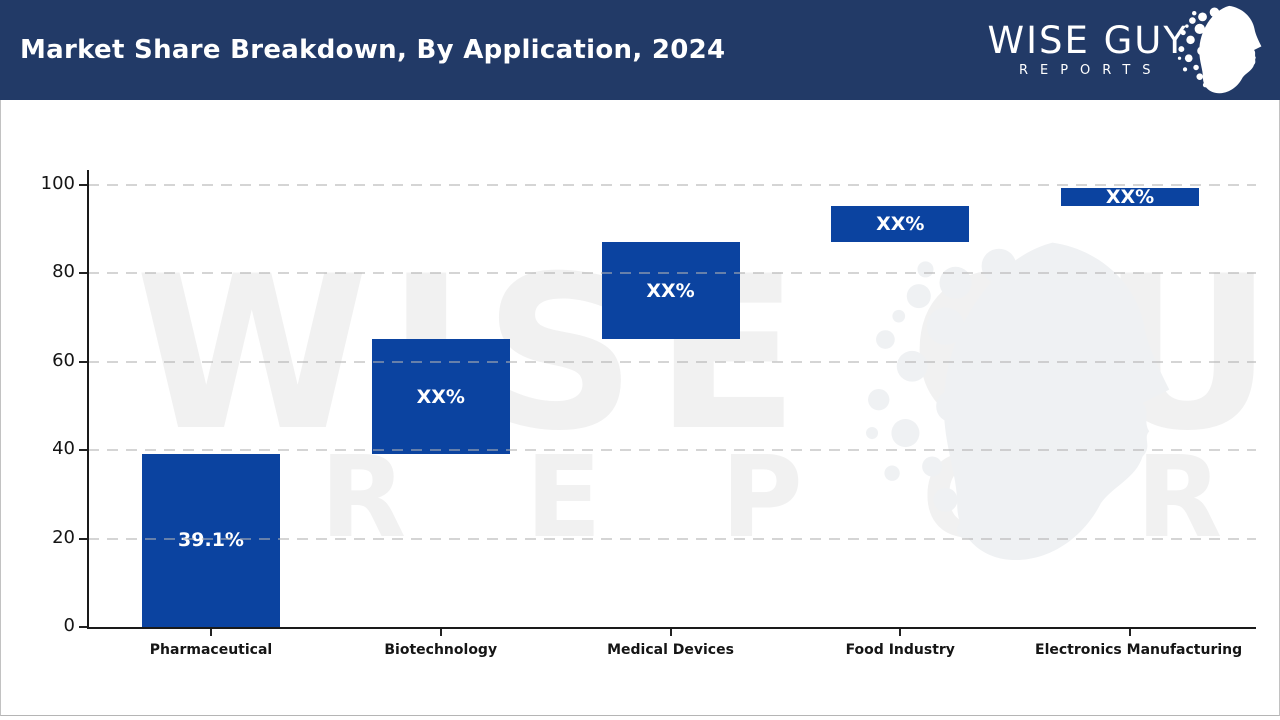  Describe the element at coordinates (63, 271) in the screenshot. I see `y-axis-tick-label: 80` at that location.